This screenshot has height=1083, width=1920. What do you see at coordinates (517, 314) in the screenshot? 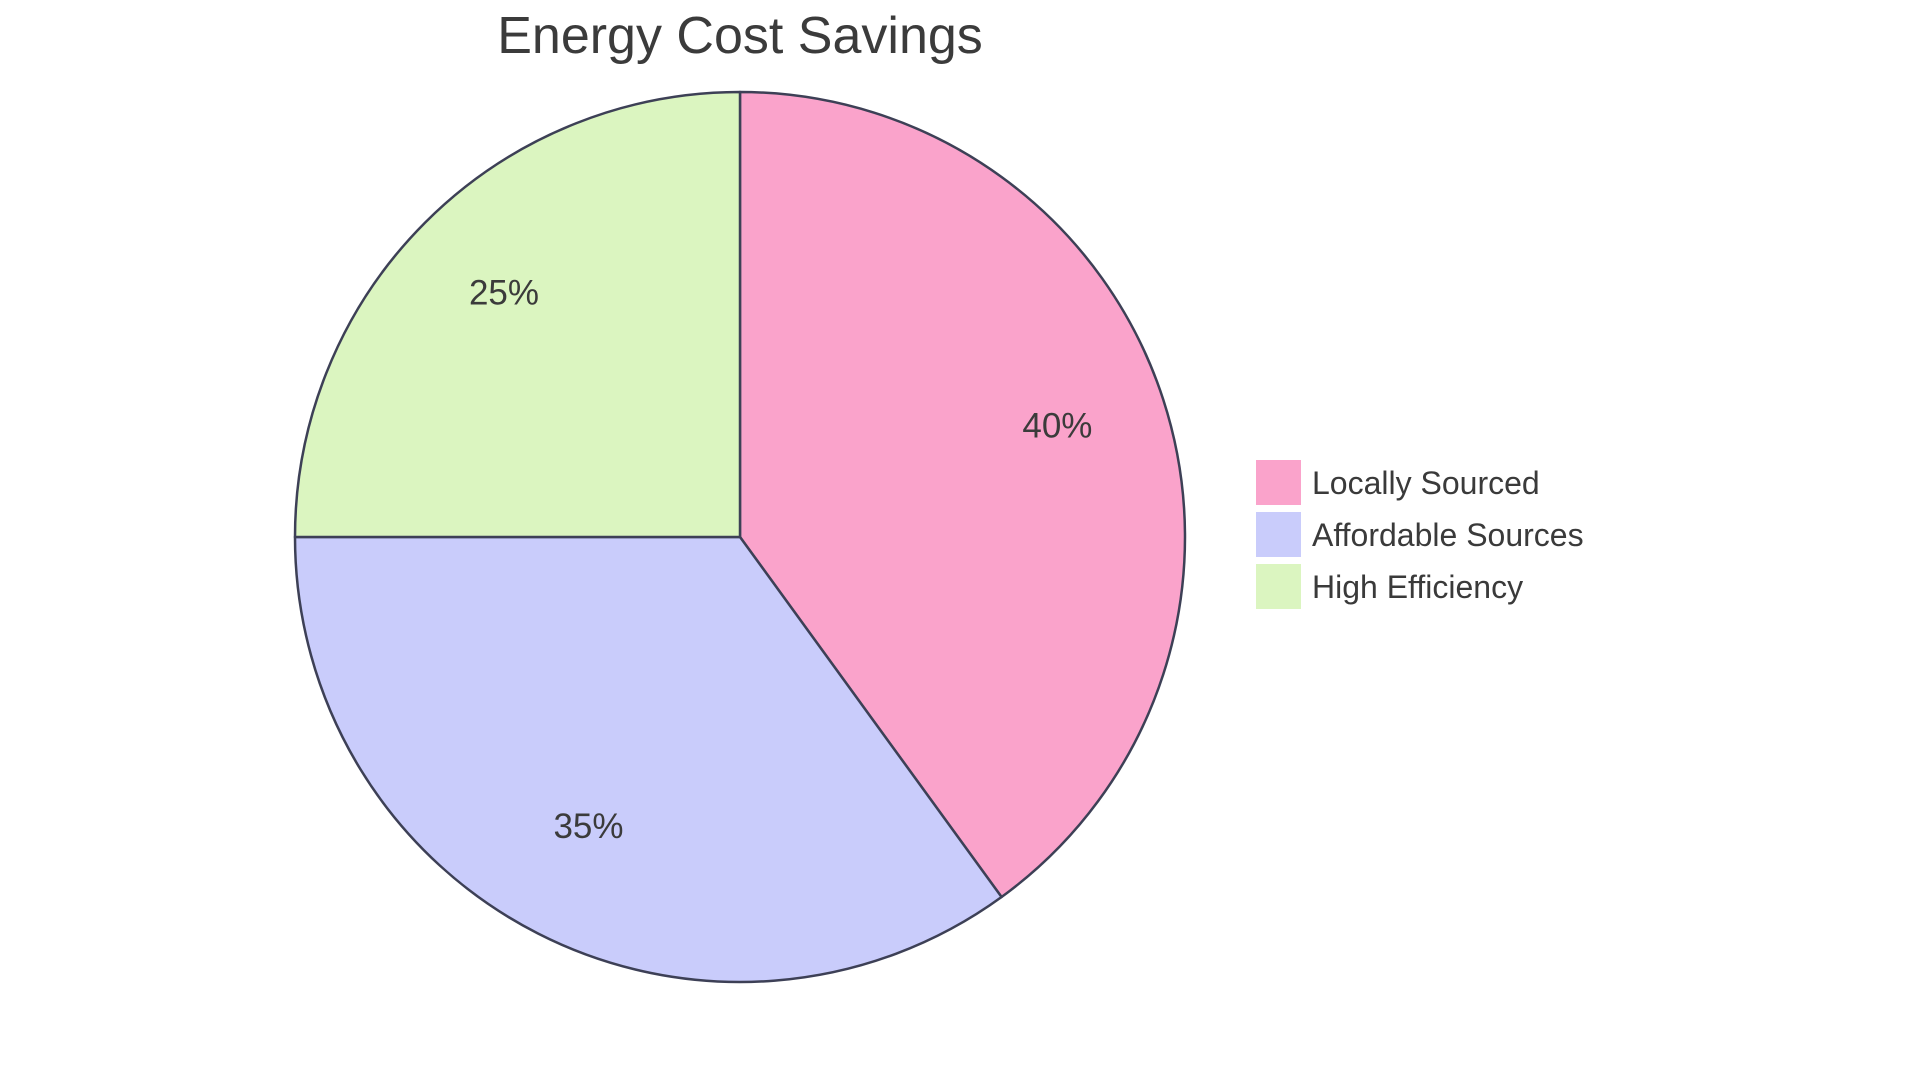
I see `pie-slice-high-efficiency` at bounding box center [517, 314].